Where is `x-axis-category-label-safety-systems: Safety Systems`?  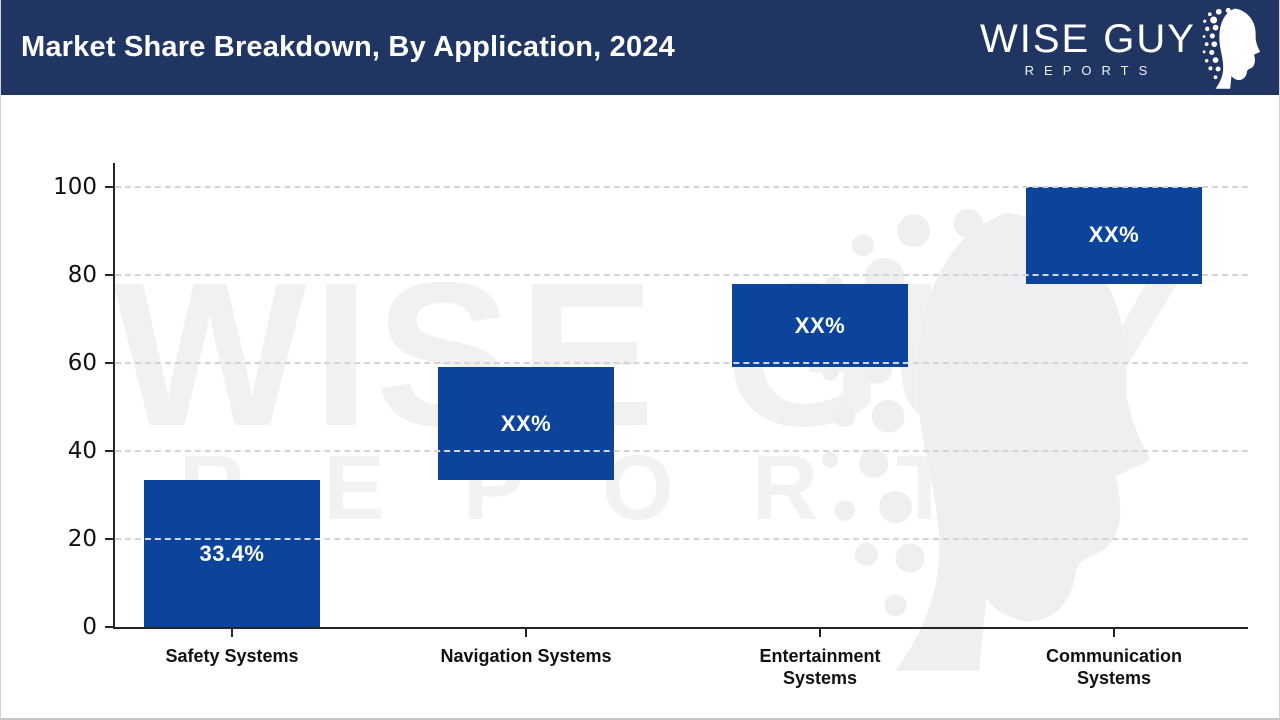 x-axis-category-label-safety-systems: Safety Systems is located at coordinates (232, 656).